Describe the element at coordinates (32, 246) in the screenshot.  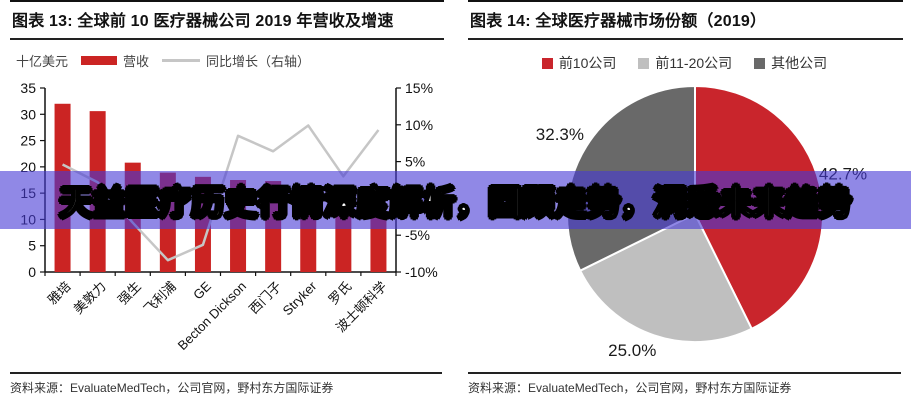
I see `left-axis-tick-label: 5` at that location.